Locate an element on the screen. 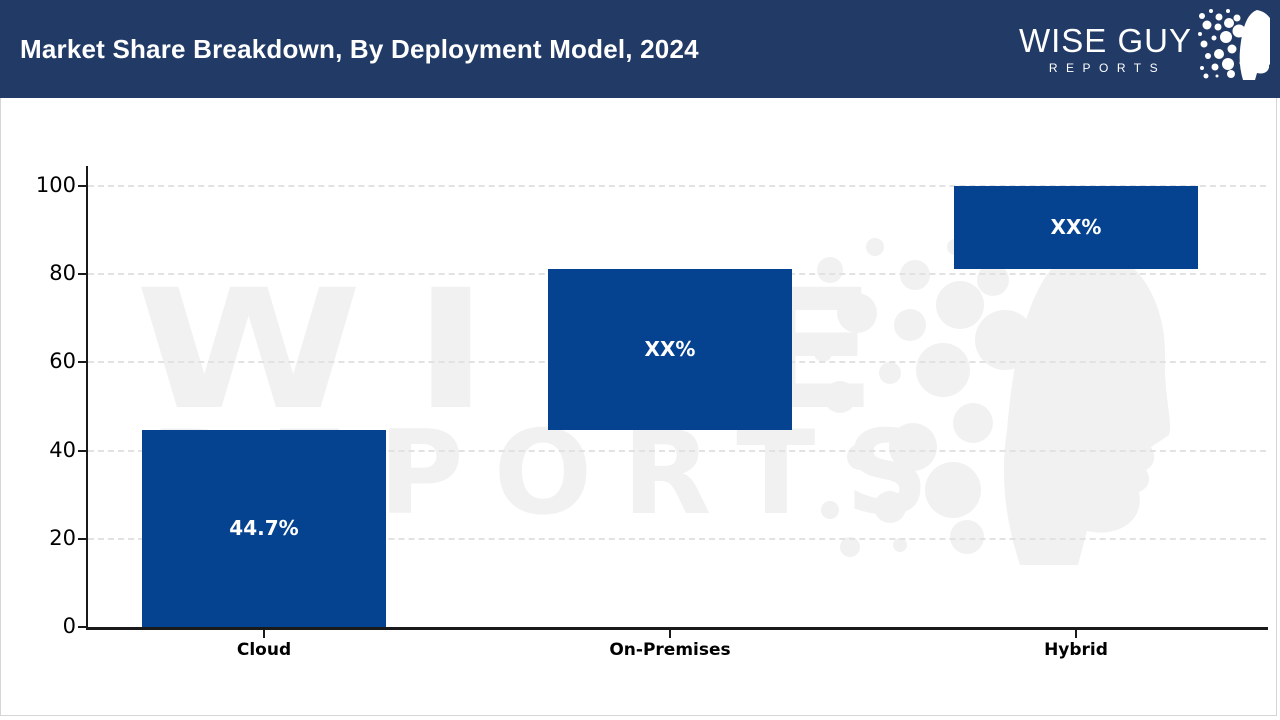  x-axis-category-label: Cloud is located at coordinates (264, 650).